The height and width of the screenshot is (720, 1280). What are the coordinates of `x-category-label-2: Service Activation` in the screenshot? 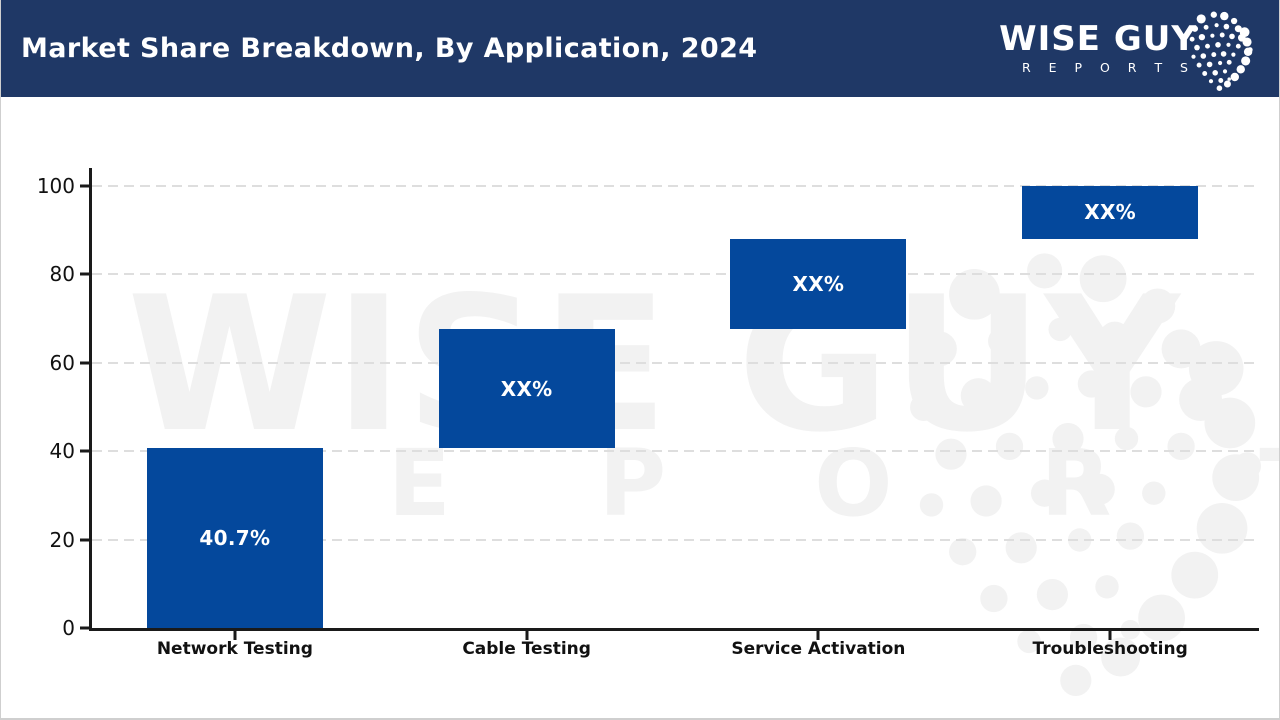 It's located at (818, 649).